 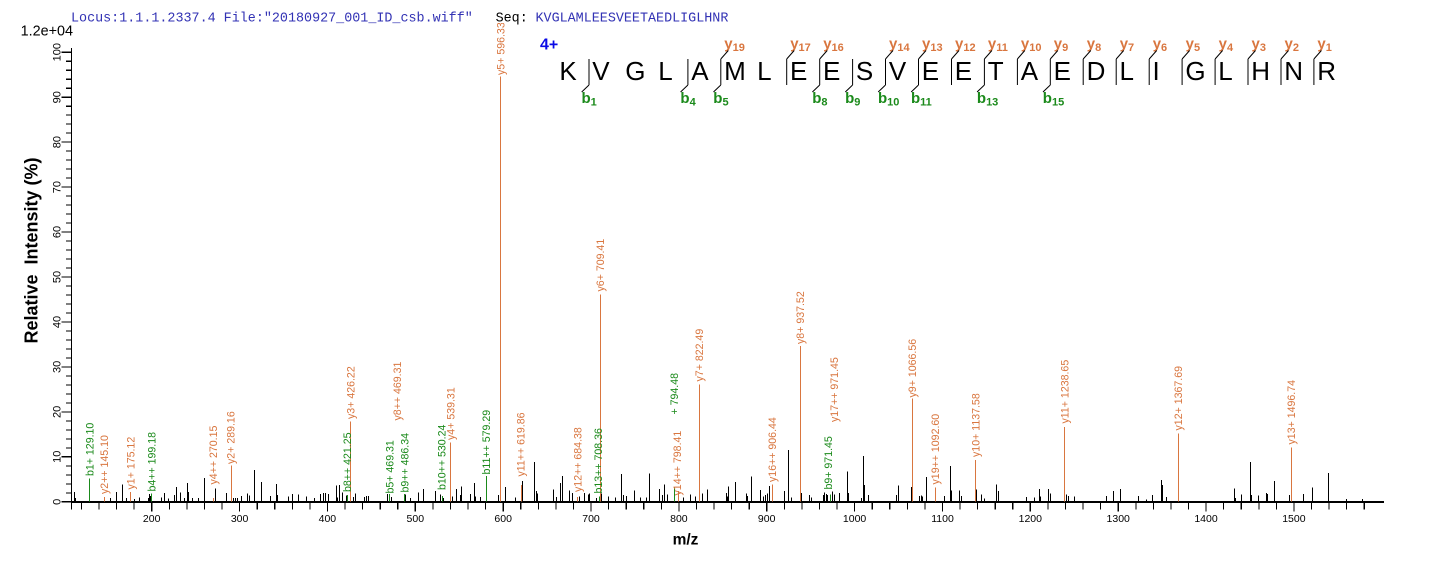 I want to click on svg-text: y5+ 596.33, so click(x=501, y=48).